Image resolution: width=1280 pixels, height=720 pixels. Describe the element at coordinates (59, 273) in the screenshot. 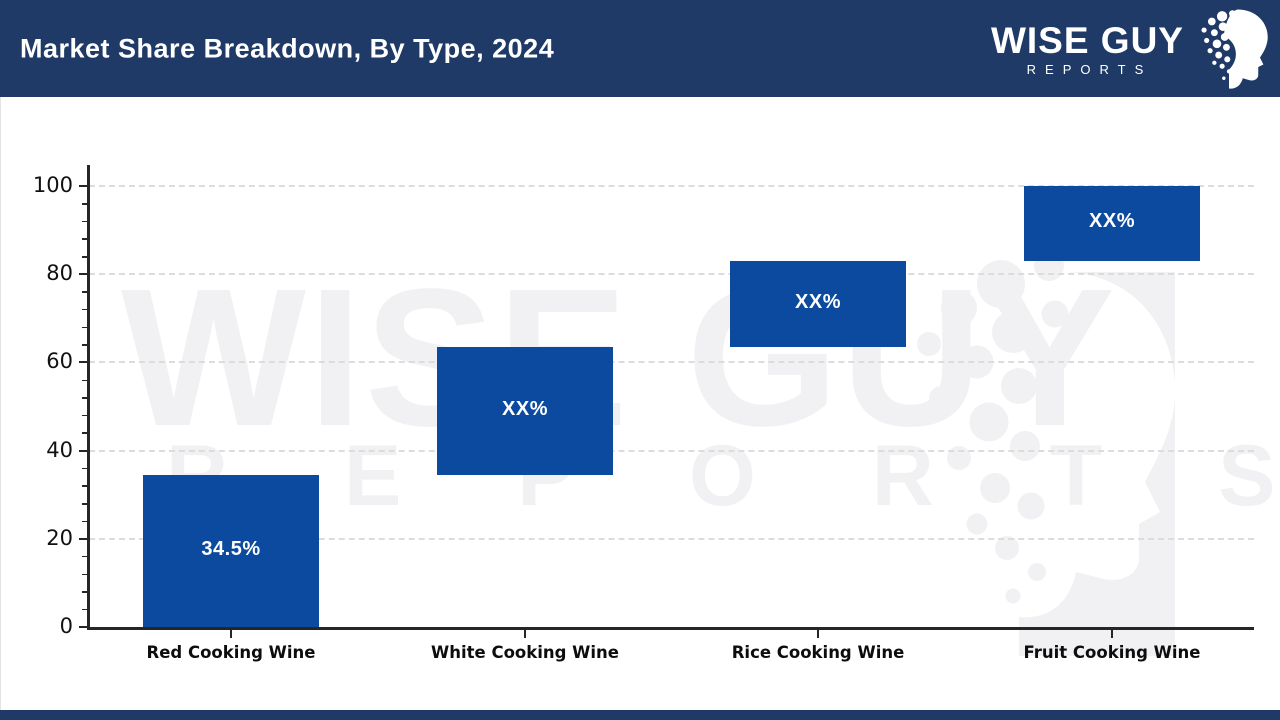

I see `y-tick-label-80: 80` at that location.